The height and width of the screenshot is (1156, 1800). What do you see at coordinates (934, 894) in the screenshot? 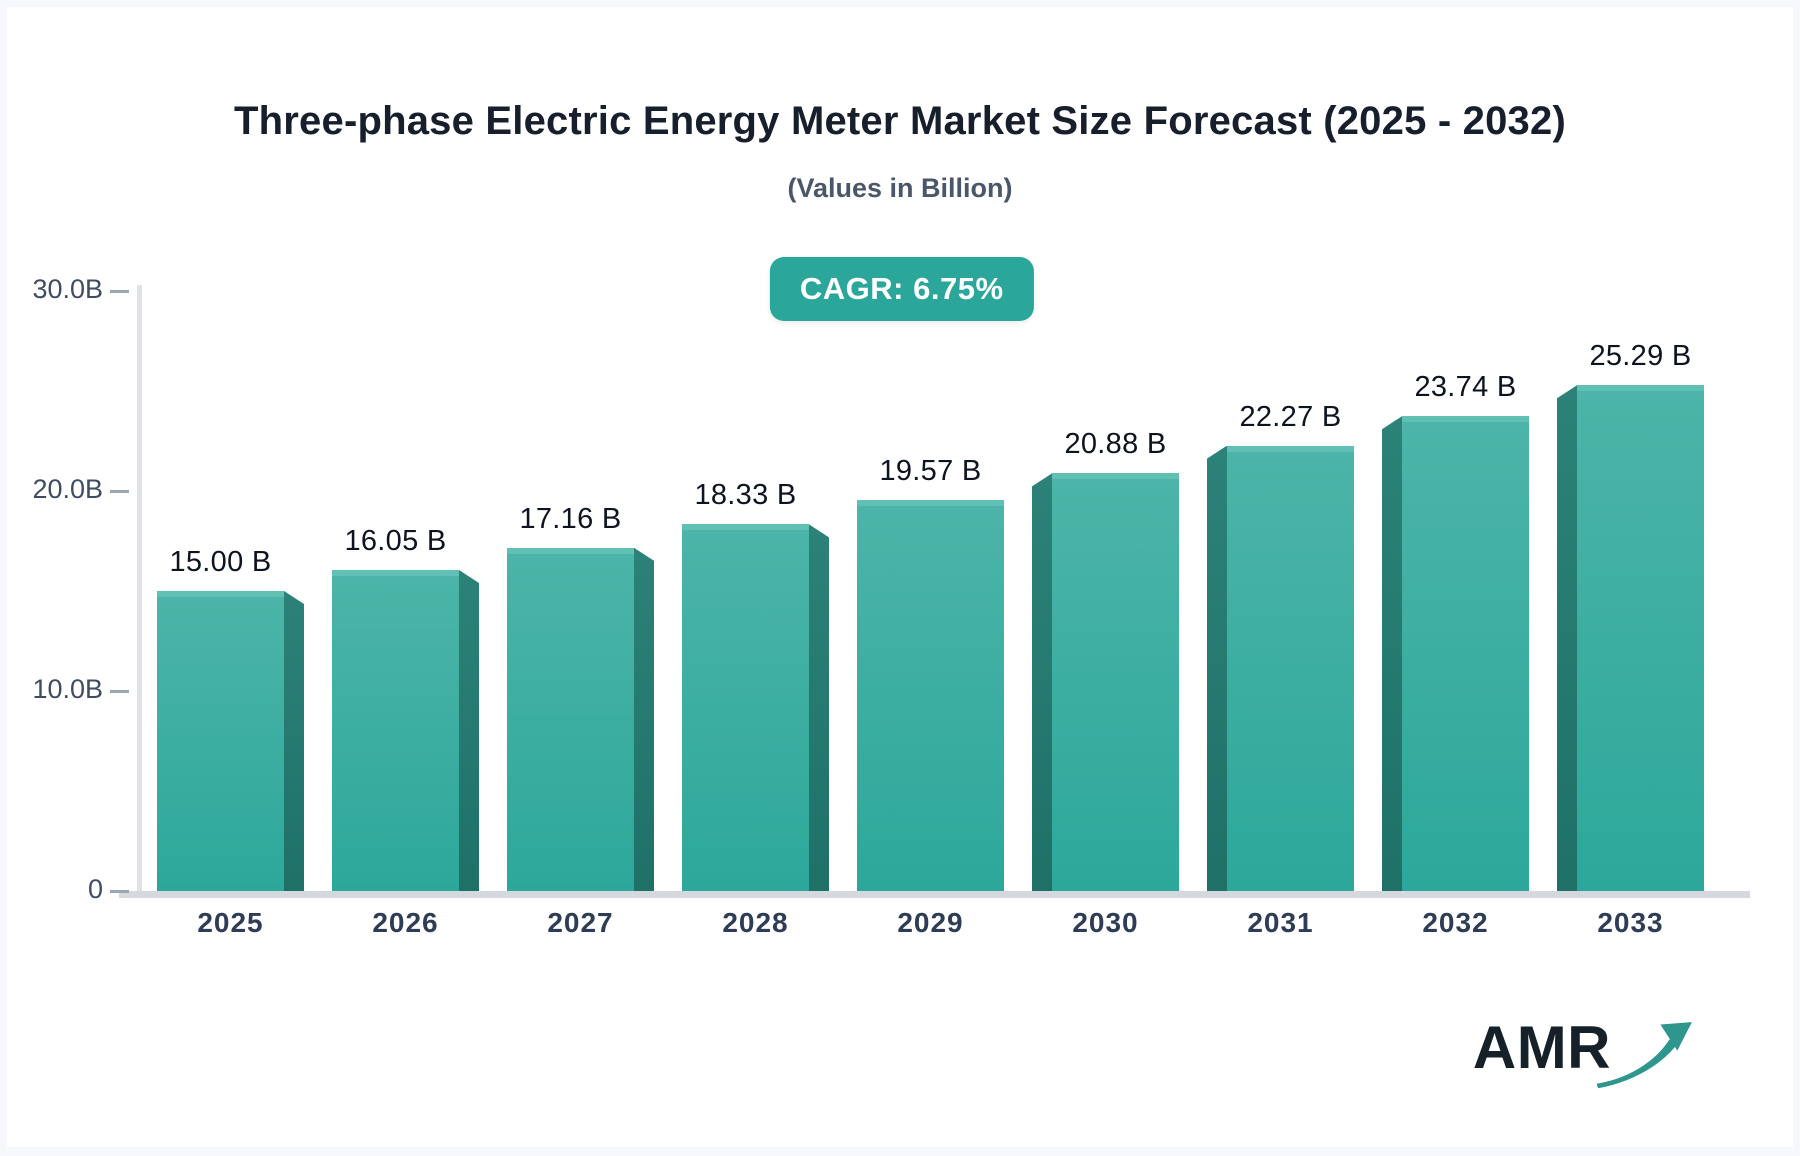
I see `x-axis-line` at bounding box center [934, 894].